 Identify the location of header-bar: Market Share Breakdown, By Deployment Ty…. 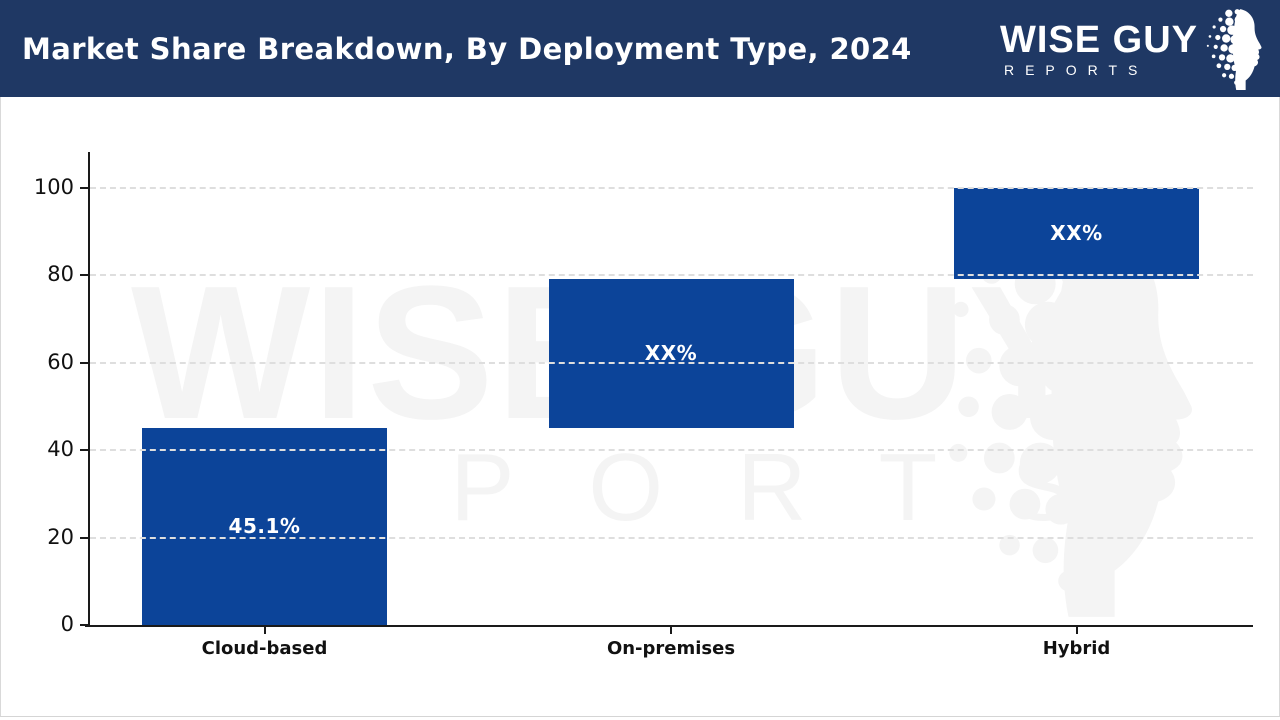
(640, 48).